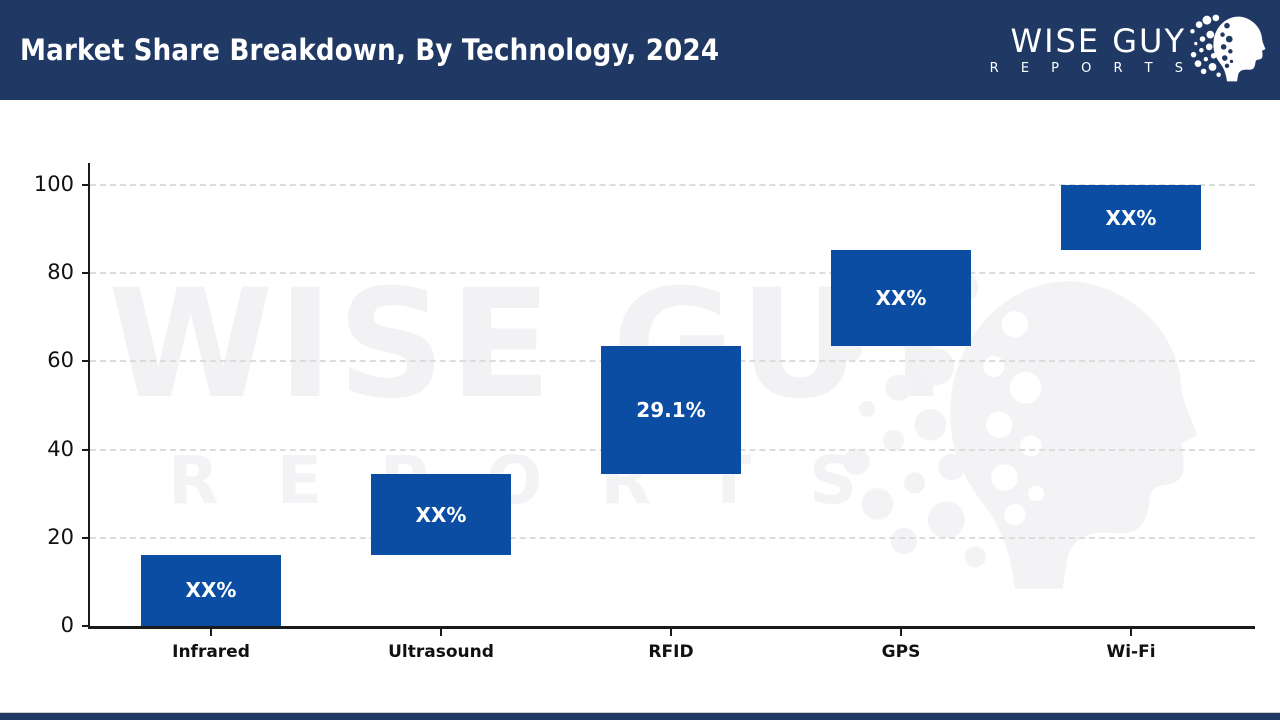 This screenshot has height=720, width=1280. What do you see at coordinates (541, 480) in the screenshot?
I see `watermark-subtitle: REPORTS` at bounding box center [541, 480].